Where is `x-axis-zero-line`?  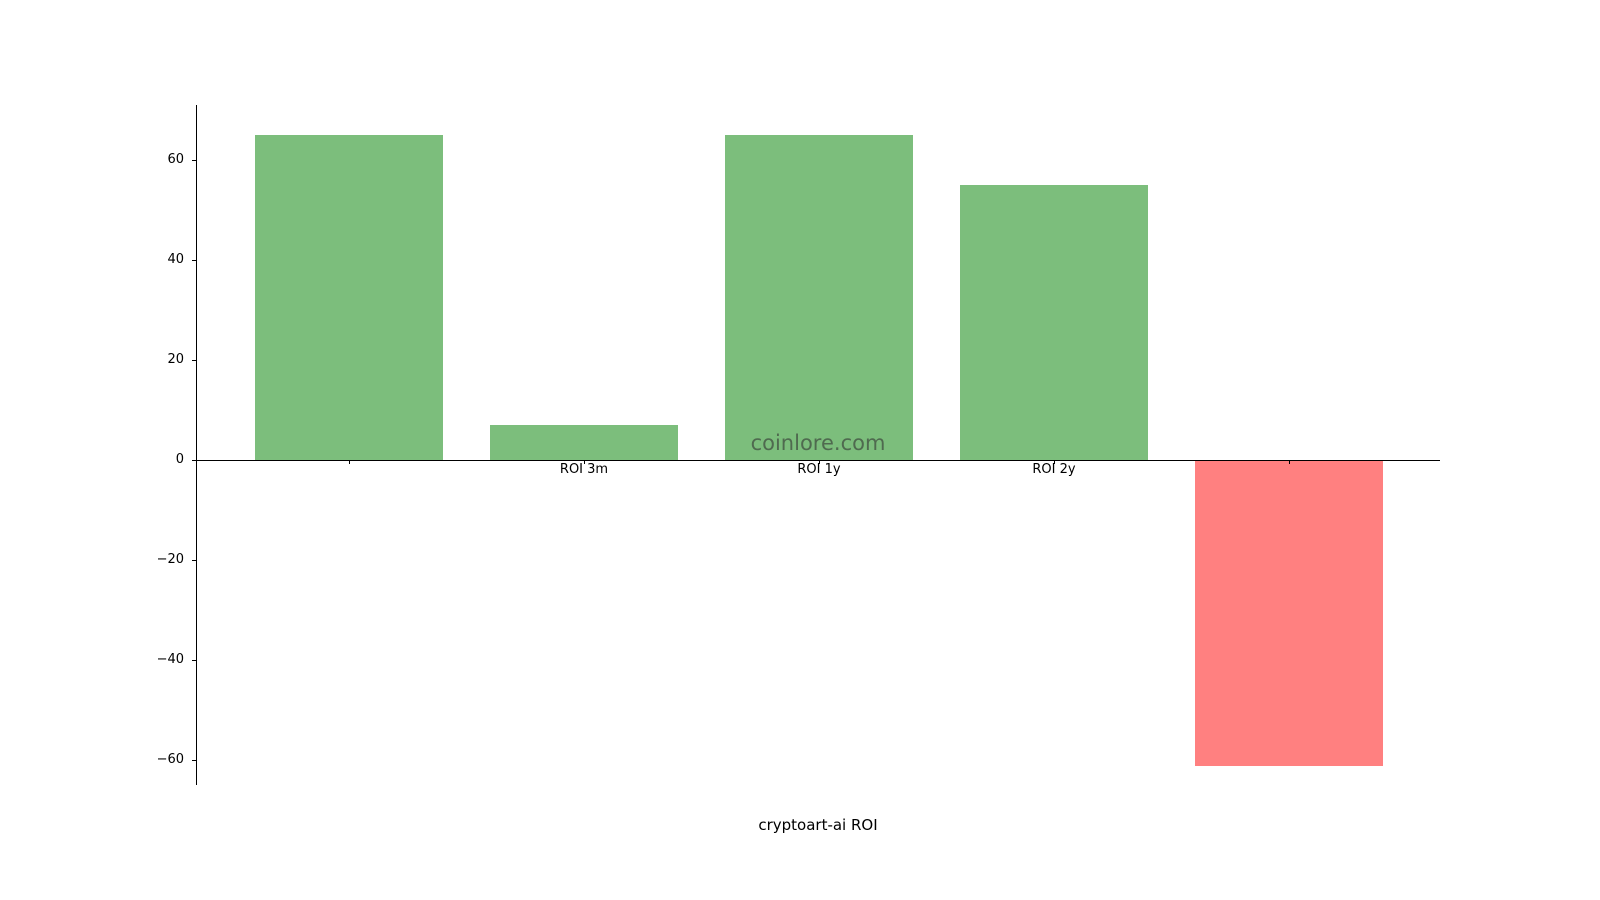 x-axis-zero-line is located at coordinates (818, 460).